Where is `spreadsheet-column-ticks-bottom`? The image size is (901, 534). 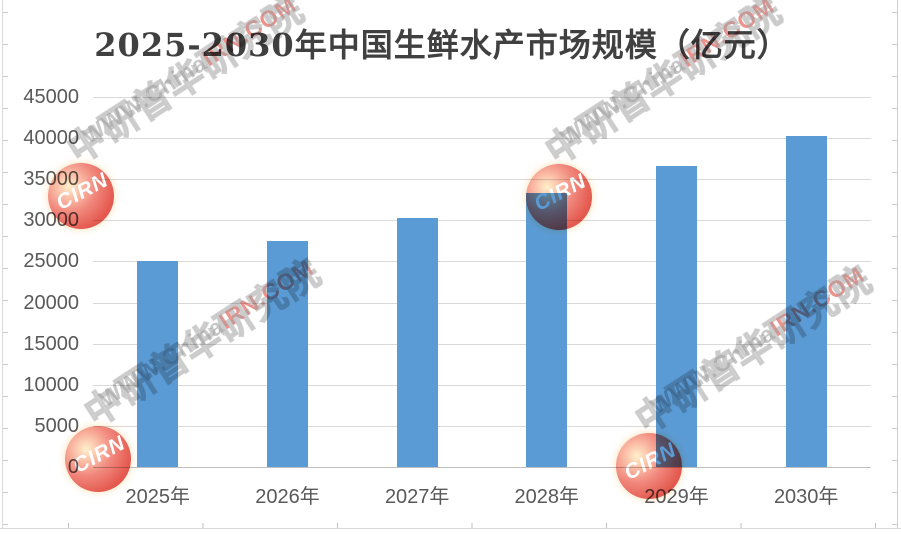
spreadsheet-column-ticks-bottom is located at coordinates (484, 525).